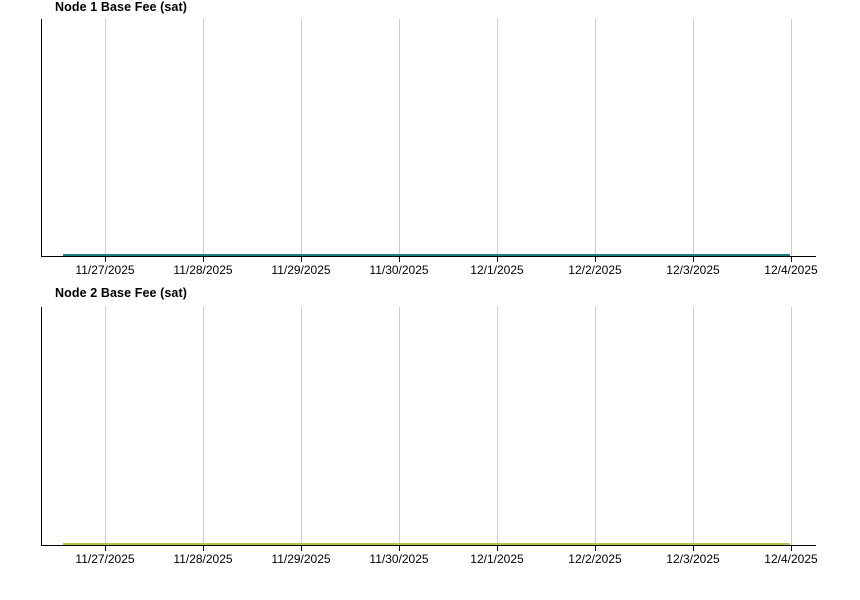 The width and height of the screenshot is (860, 600). Describe the element at coordinates (121, 7) in the screenshot. I see `chart-title-node-1: Node 1 Base Fee (sat)` at that location.